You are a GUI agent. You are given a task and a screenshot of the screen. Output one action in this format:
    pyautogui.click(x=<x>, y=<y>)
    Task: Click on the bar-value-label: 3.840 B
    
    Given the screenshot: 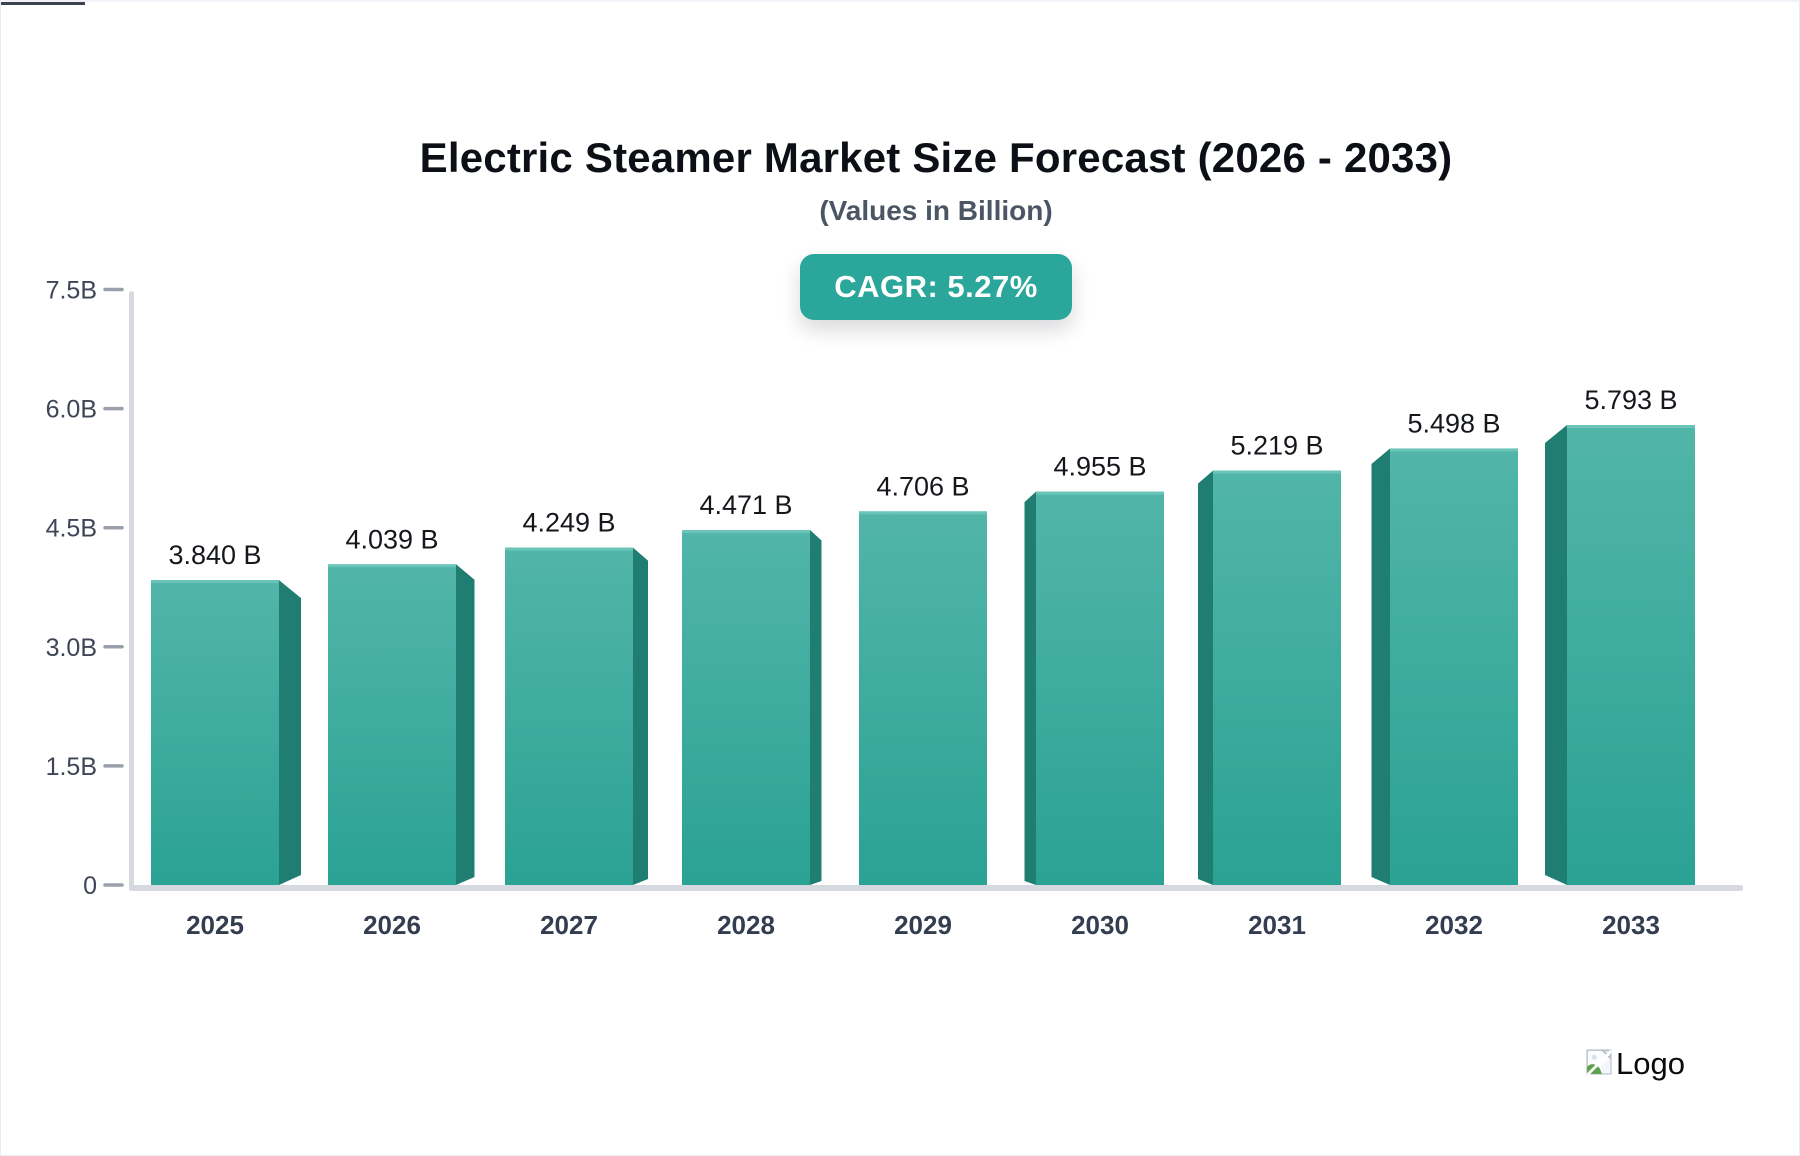 What is the action you would take?
    pyautogui.click(x=214, y=555)
    